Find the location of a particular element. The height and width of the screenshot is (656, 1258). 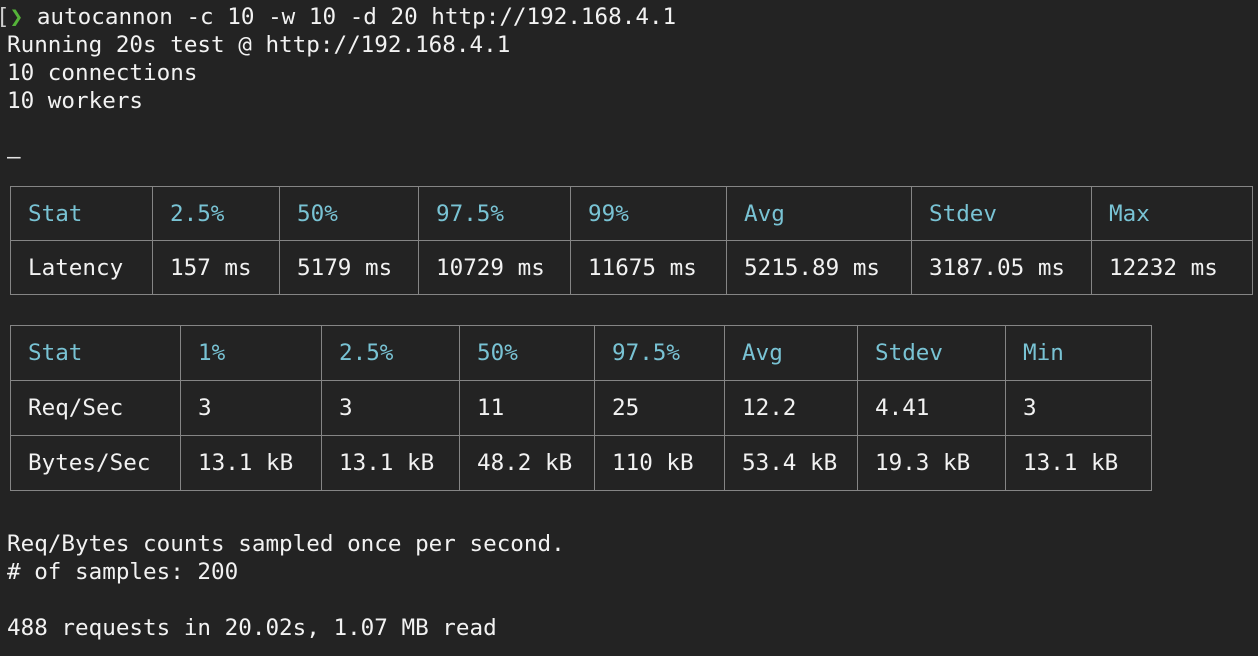

latency-value-p50: 5179 ms is located at coordinates (349, 267).